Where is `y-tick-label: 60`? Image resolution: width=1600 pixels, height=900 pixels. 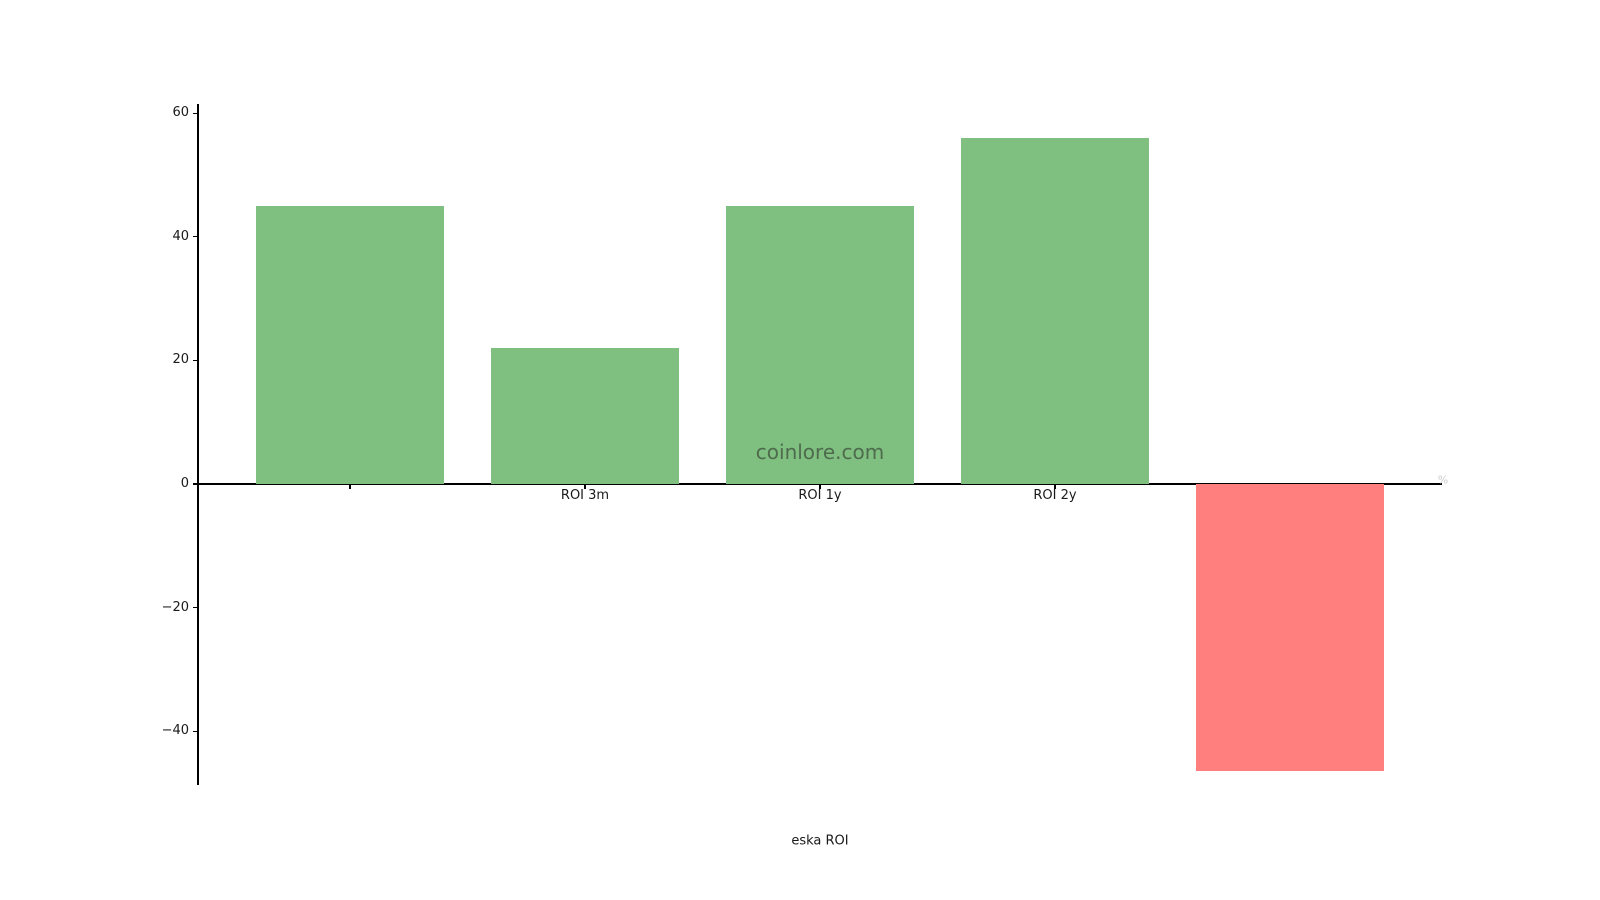
y-tick-label: 60 is located at coordinates (180, 113).